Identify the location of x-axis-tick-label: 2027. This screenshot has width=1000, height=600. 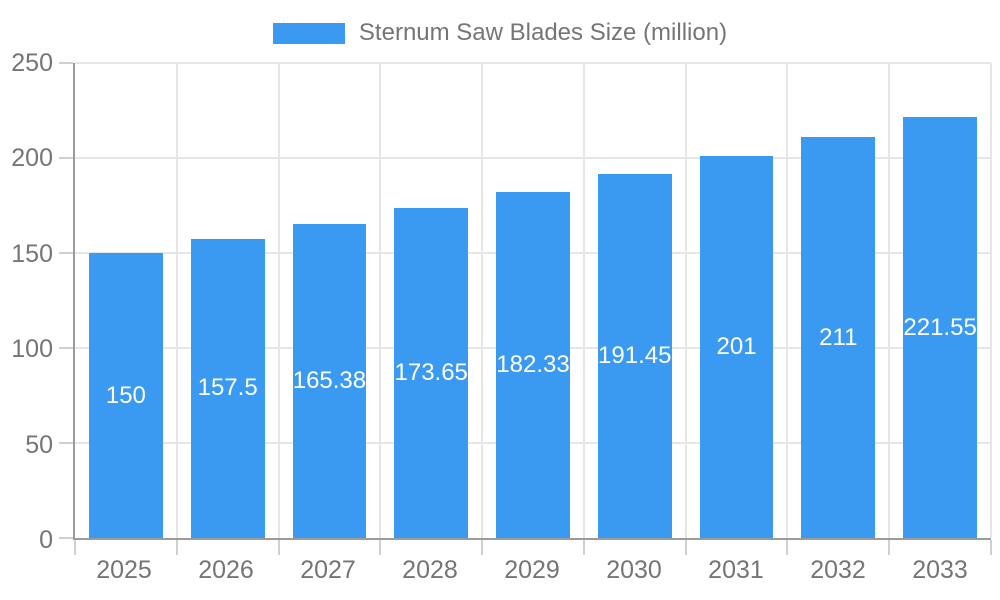
(328, 570).